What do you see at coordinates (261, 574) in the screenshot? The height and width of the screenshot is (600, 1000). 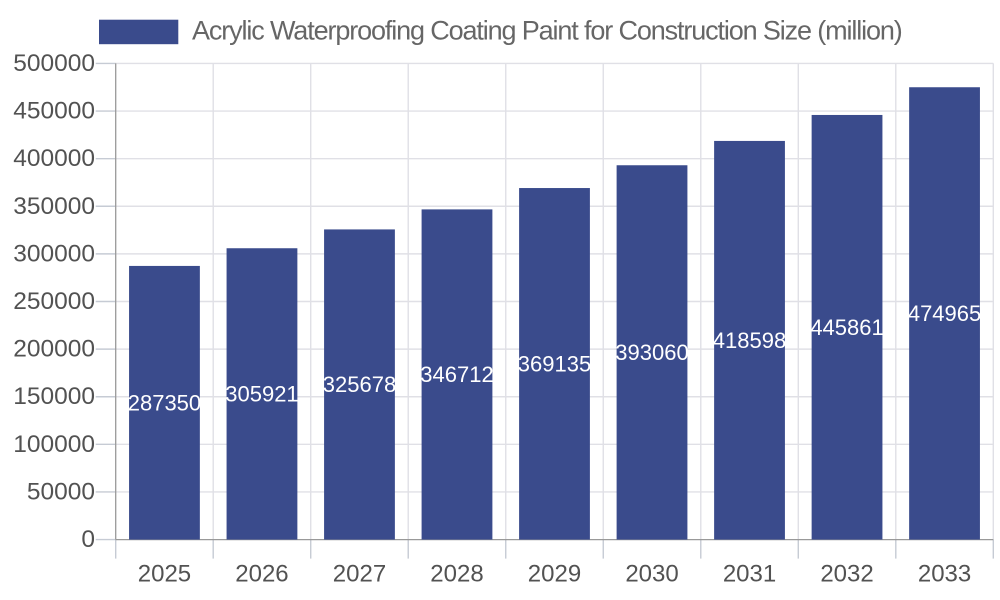 I see `svg-text: 2026` at bounding box center [261, 574].